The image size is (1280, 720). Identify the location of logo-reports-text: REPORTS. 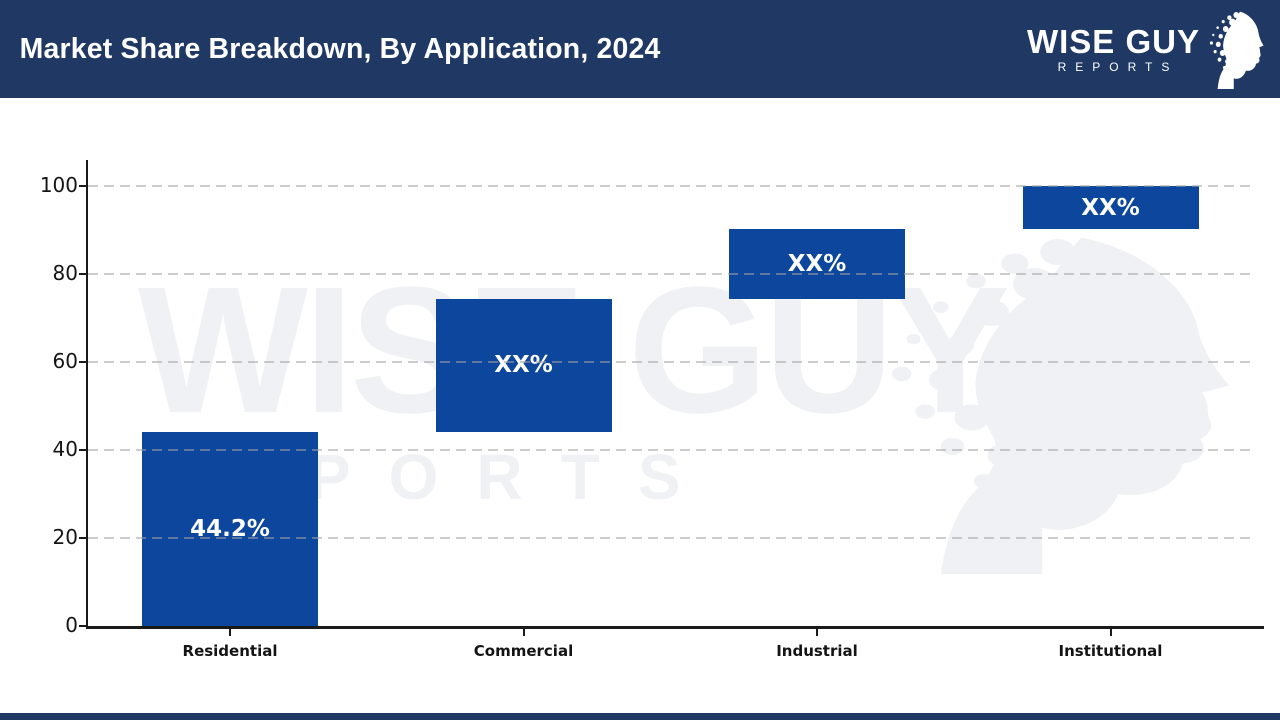
(1118, 67).